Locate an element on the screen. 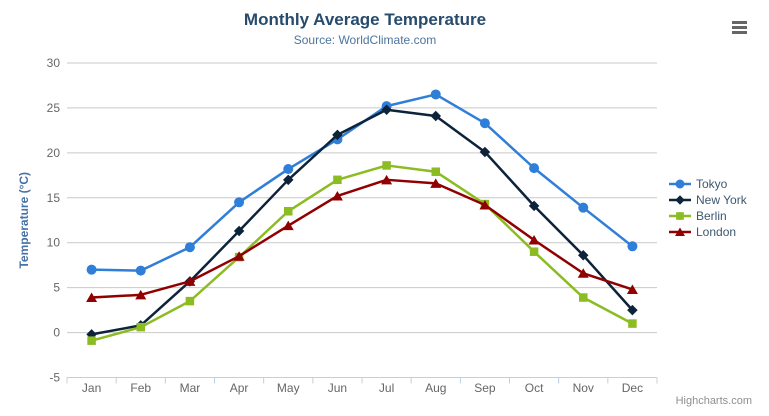  data-point-london-oct is located at coordinates (534, 240).